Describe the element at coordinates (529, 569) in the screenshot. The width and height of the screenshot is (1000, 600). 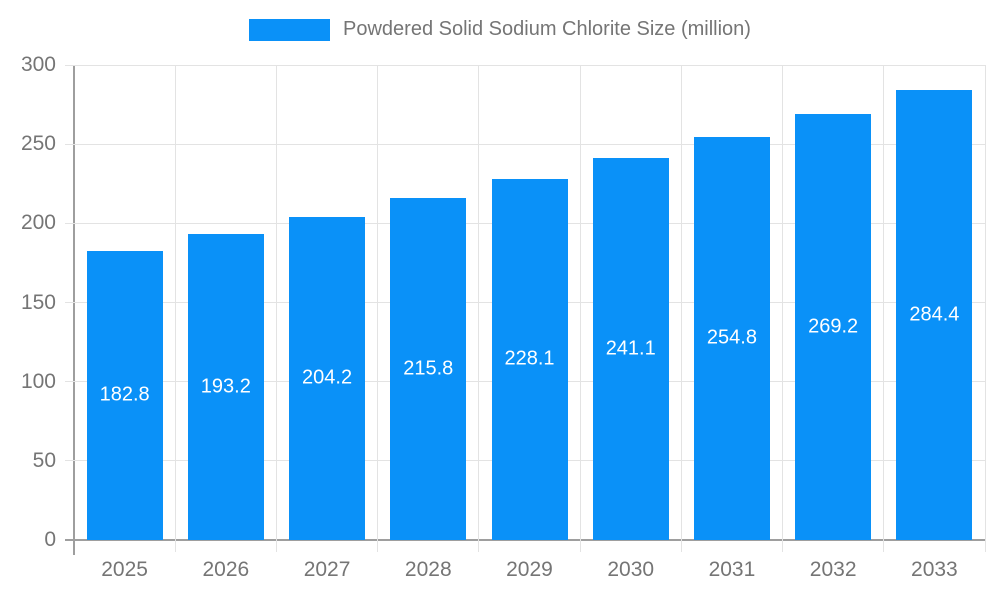
I see `x-axis-tick-label: 2029` at that location.